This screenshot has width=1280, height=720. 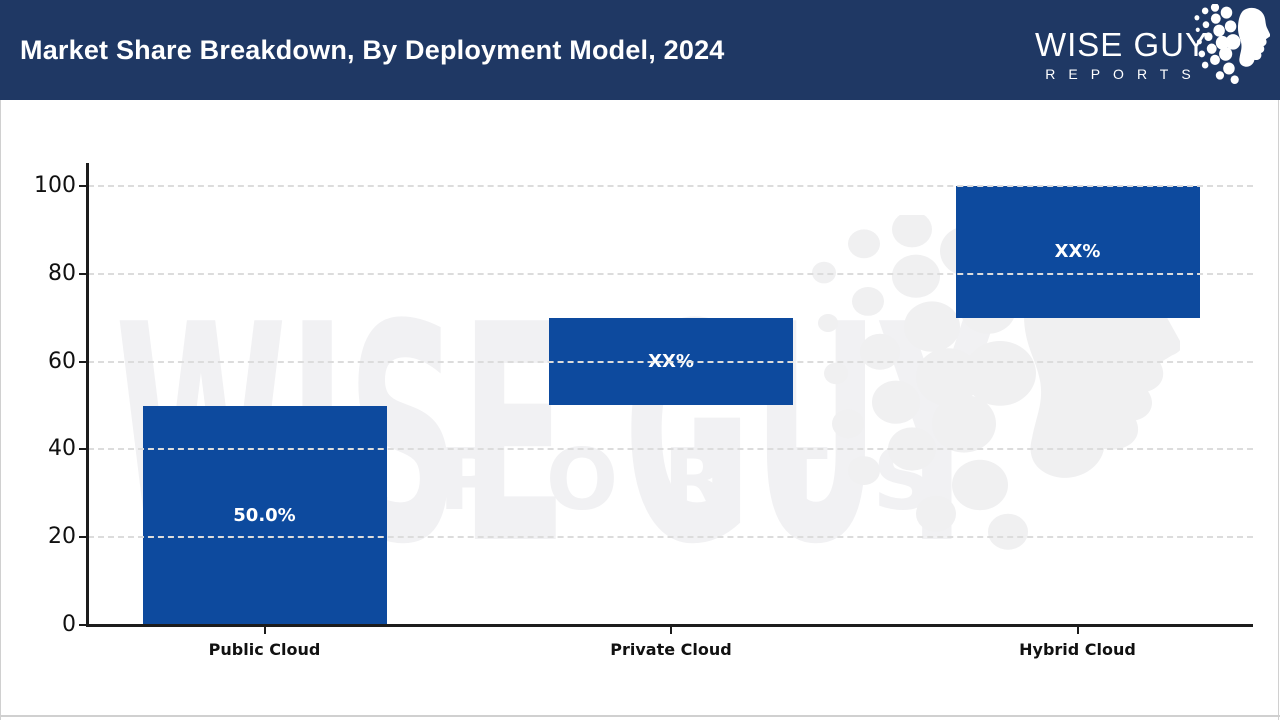 I want to click on y-axis-line, so click(x=87, y=395).